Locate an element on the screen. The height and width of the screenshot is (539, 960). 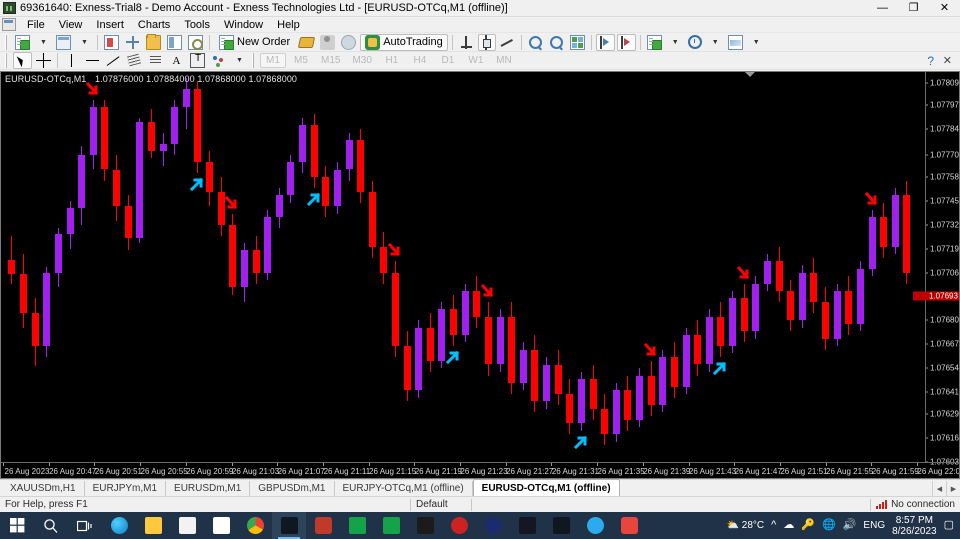
templates-button is located at coordinates (735, 42).